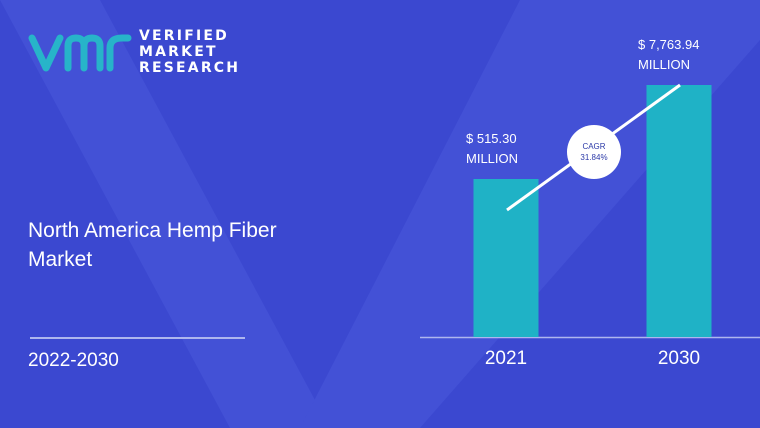 This screenshot has width=760, height=428. Describe the element at coordinates (73, 360) in the screenshot. I see `forecast-period: 2022-2030` at that location.